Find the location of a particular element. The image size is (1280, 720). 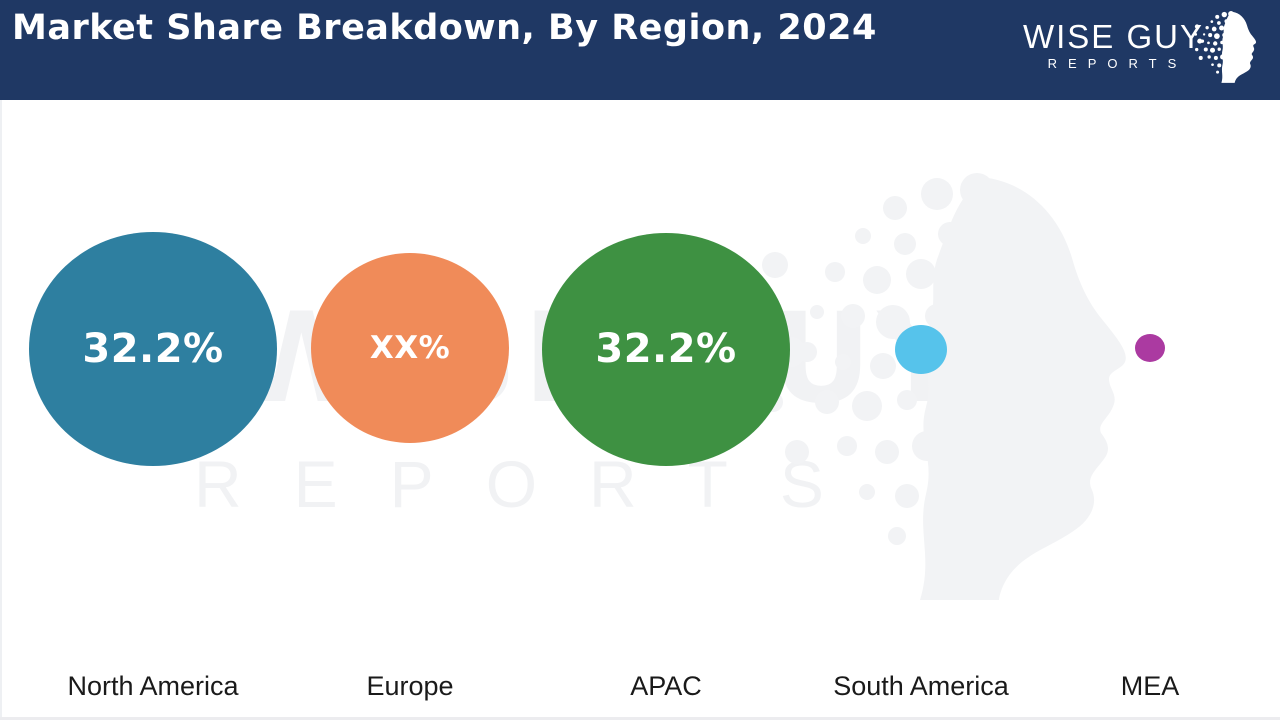

bottom-edge-divider is located at coordinates (640, 718).